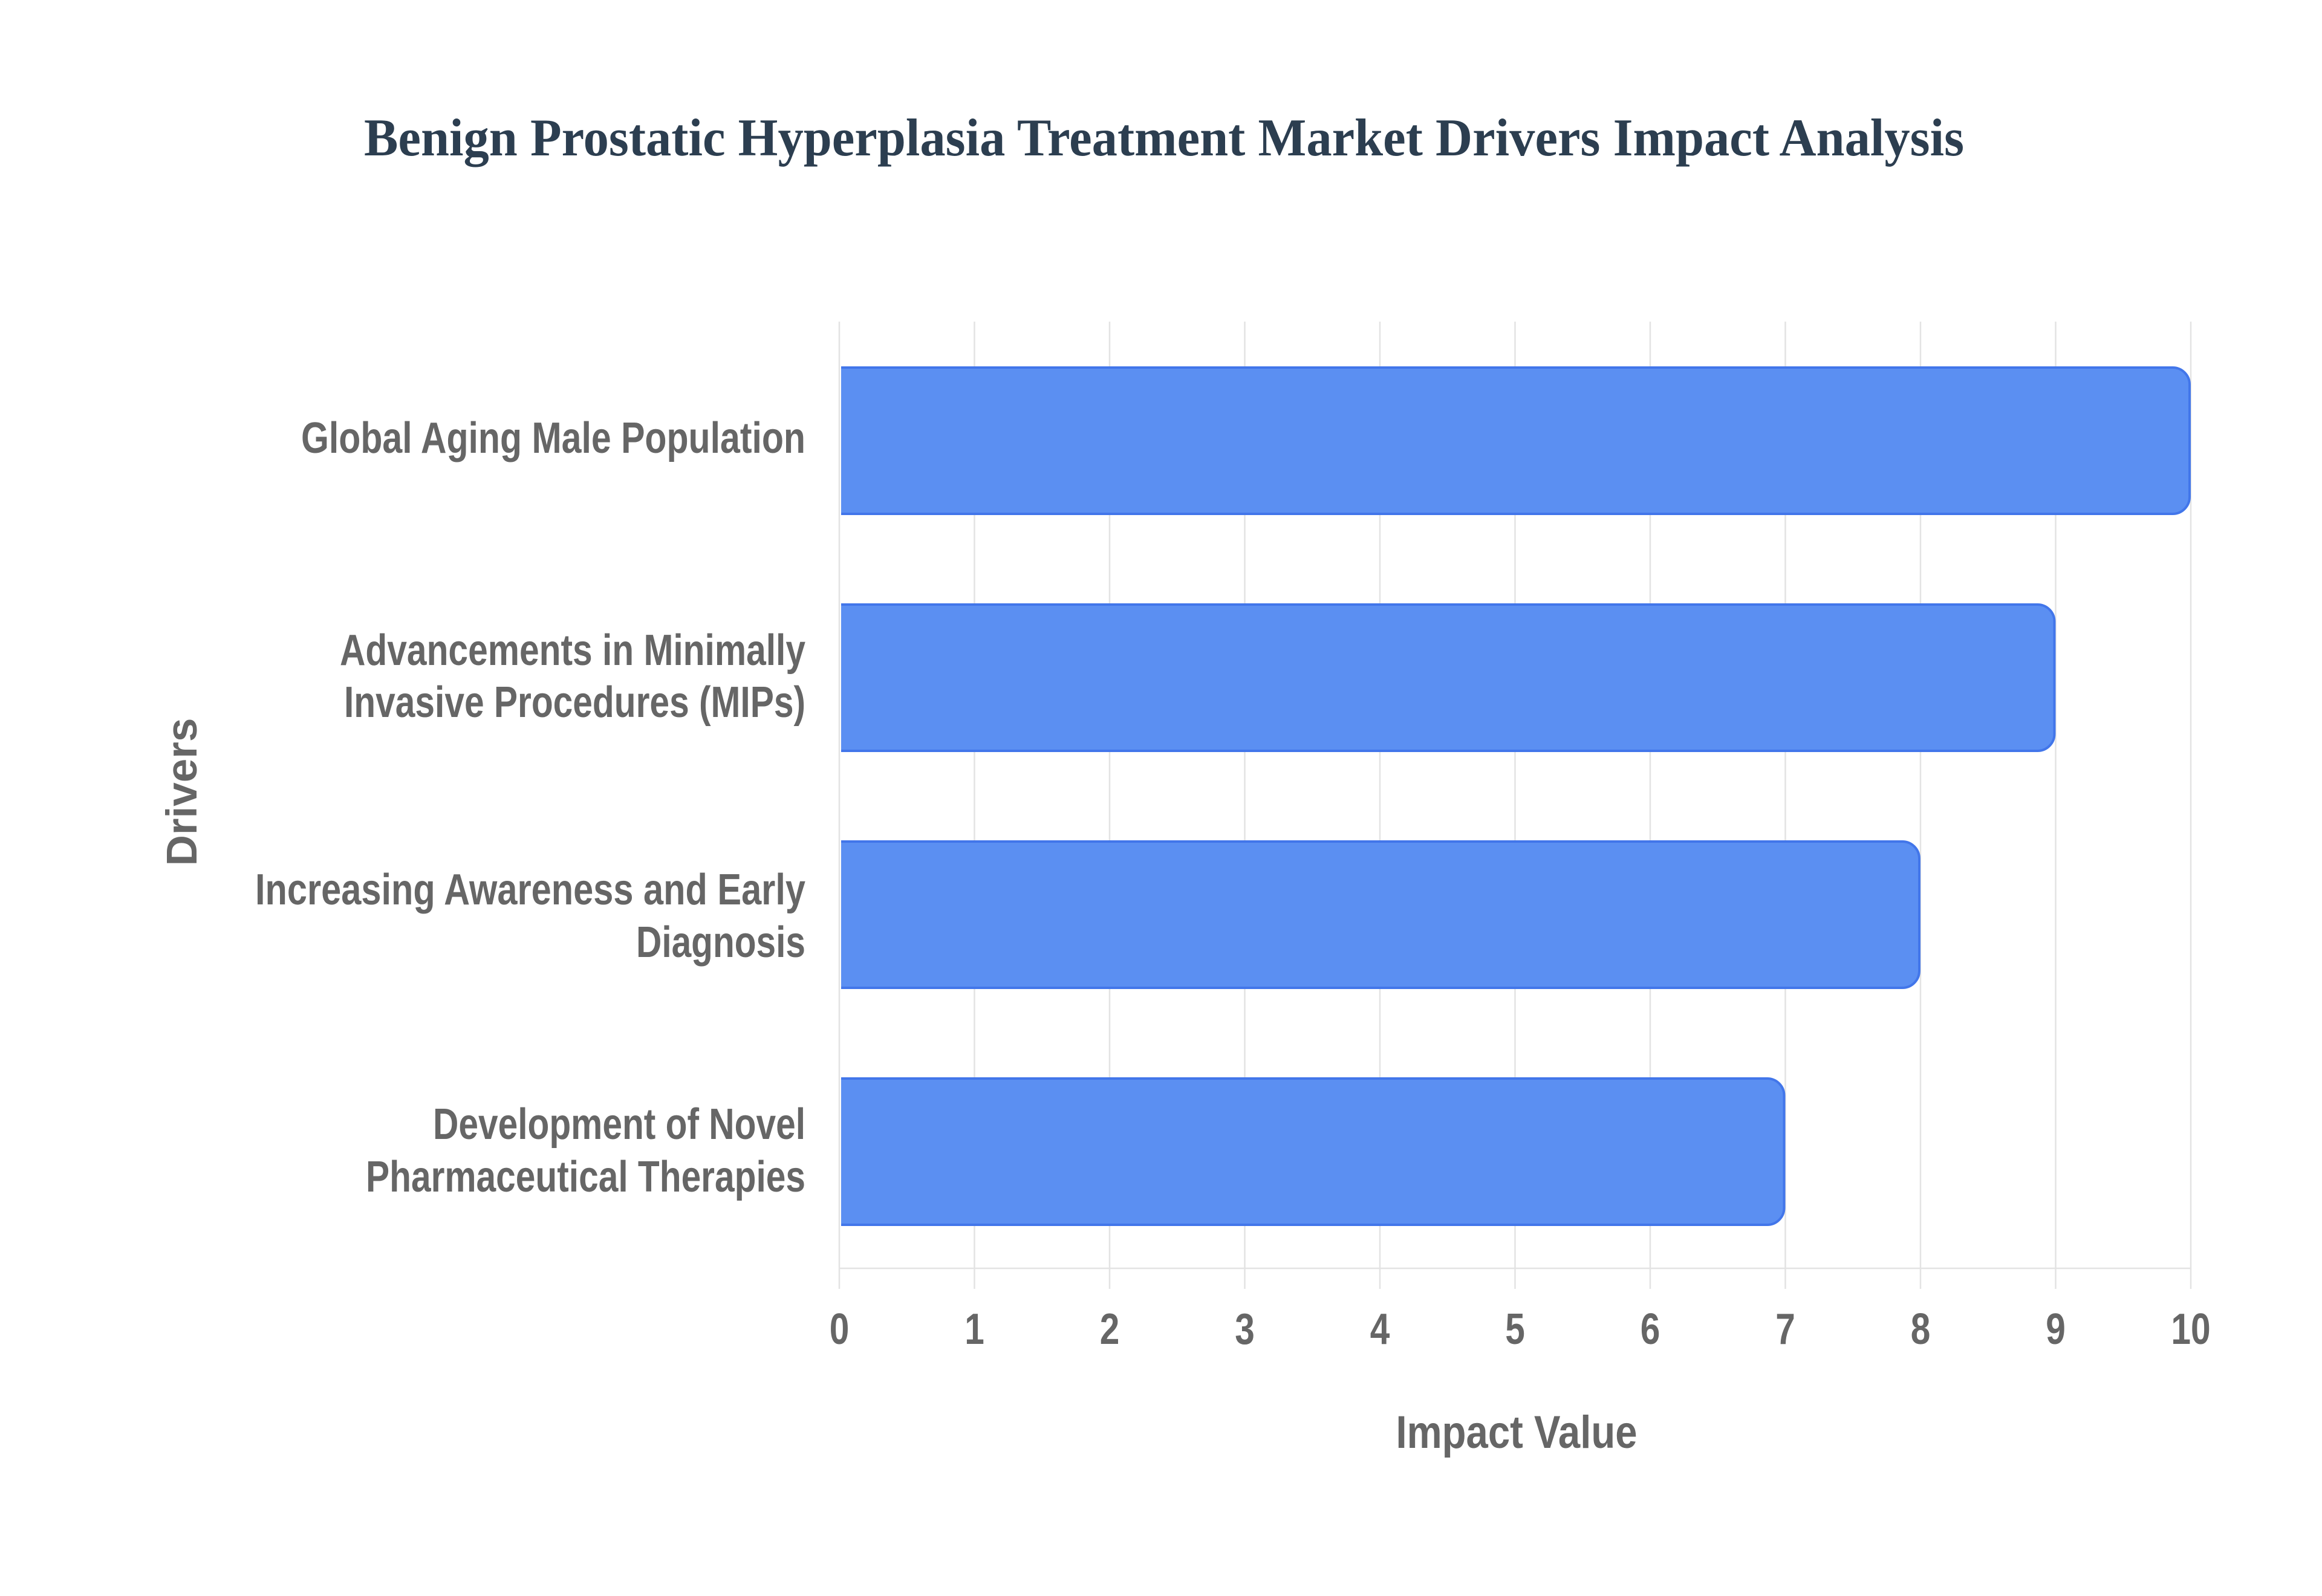 Image resolution: width=2322 pixels, height=1596 pixels. What do you see at coordinates (1110, 1329) in the screenshot?
I see `svg-text: 2` at bounding box center [1110, 1329].